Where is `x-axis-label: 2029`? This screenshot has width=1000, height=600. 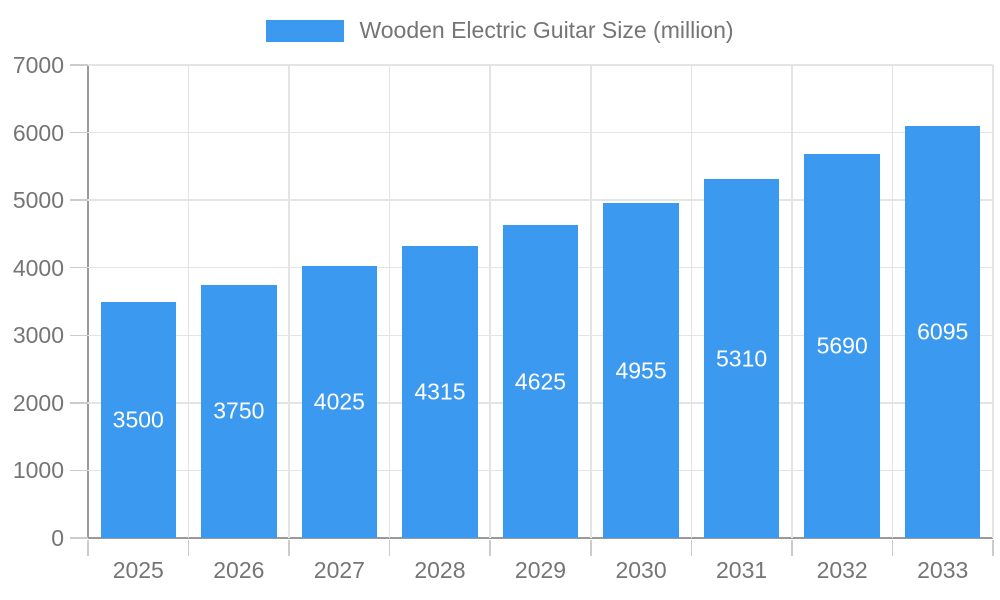 x-axis-label: 2029 is located at coordinates (540, 570).